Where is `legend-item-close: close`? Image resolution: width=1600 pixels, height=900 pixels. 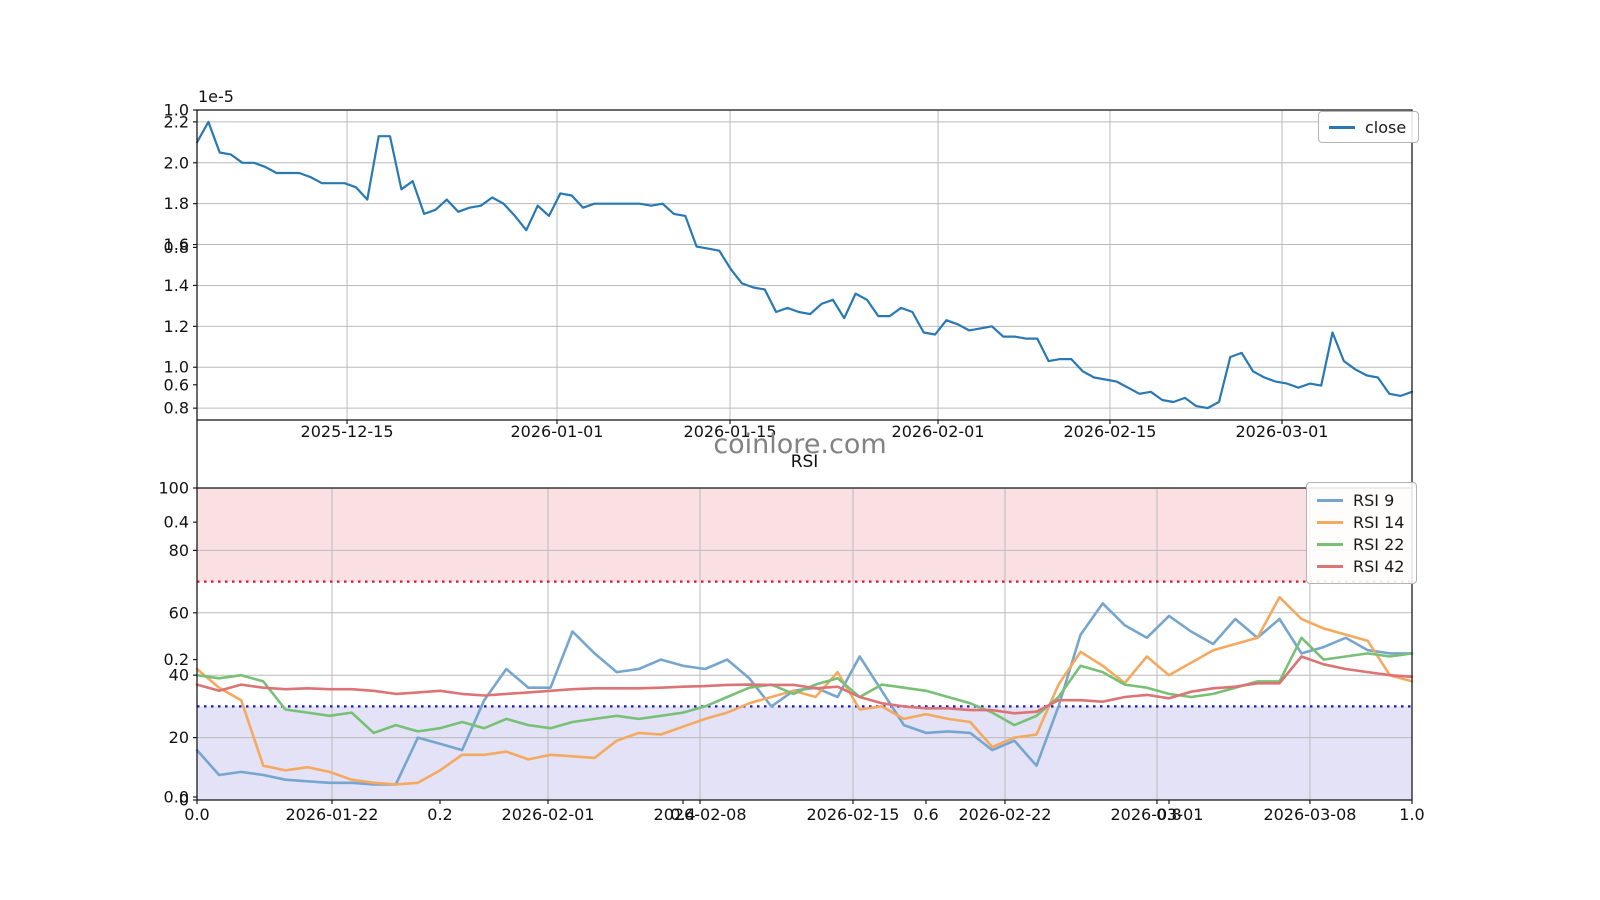
legend-item-close: close is located at coordinates (1367, 127).